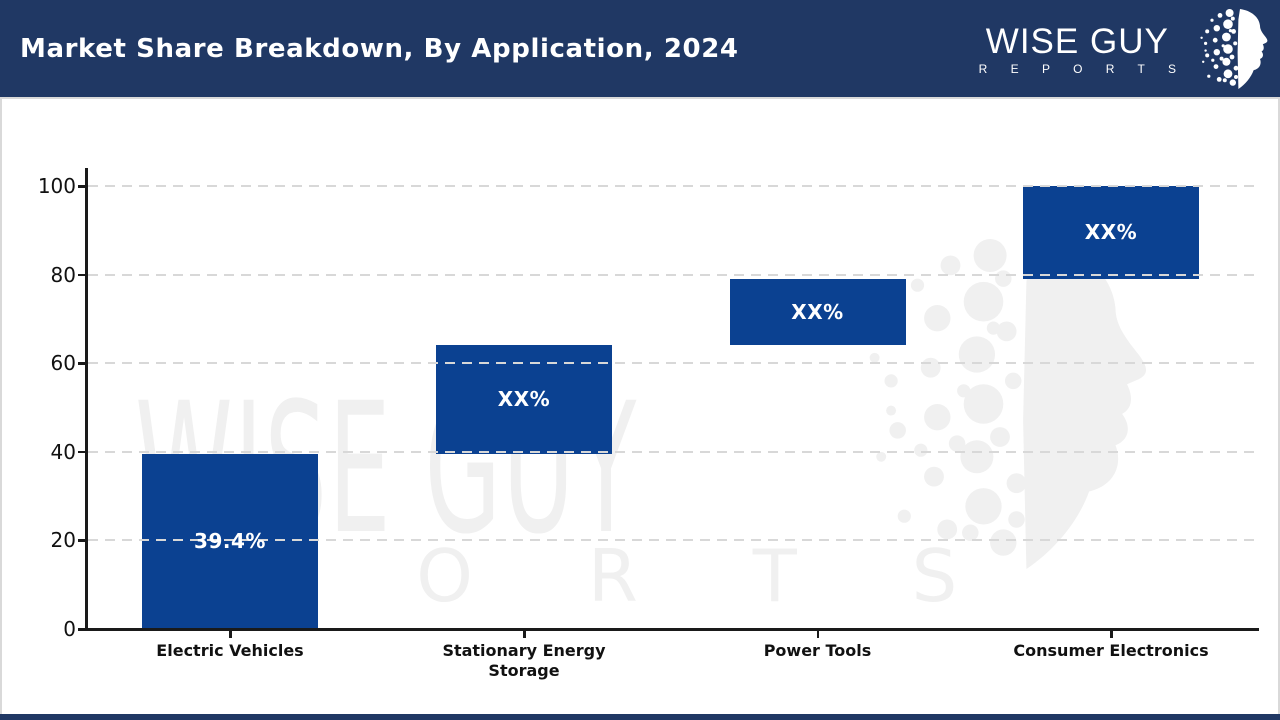  Describe the element at coordinates (56, 186) in the screenshot. I see `y-tick-label: 100` at that location.